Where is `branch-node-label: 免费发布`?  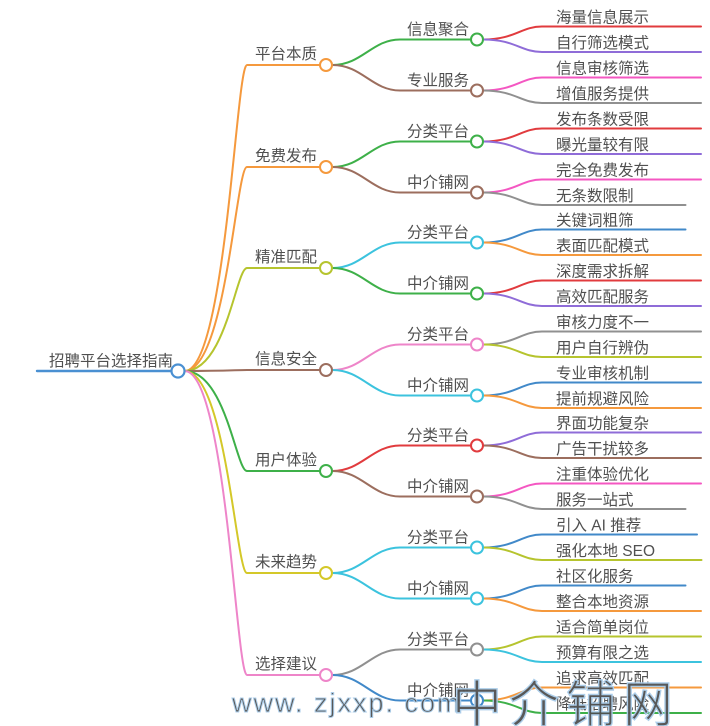 branch-node-label: 免费发布 is located at coordinates (286, 156).